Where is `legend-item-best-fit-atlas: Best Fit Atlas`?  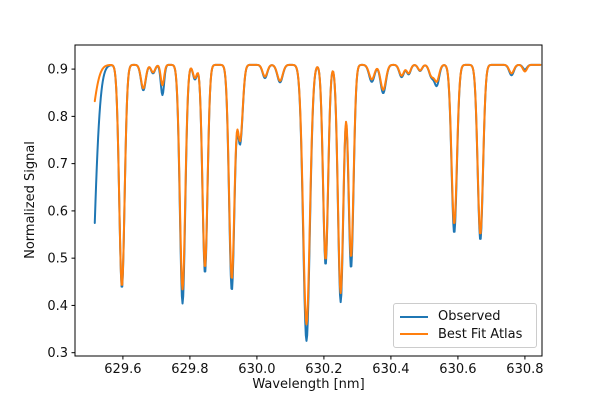
legend-item-best-fit-atlas: Best Fit Atlas is located at coordinates (465, 335).